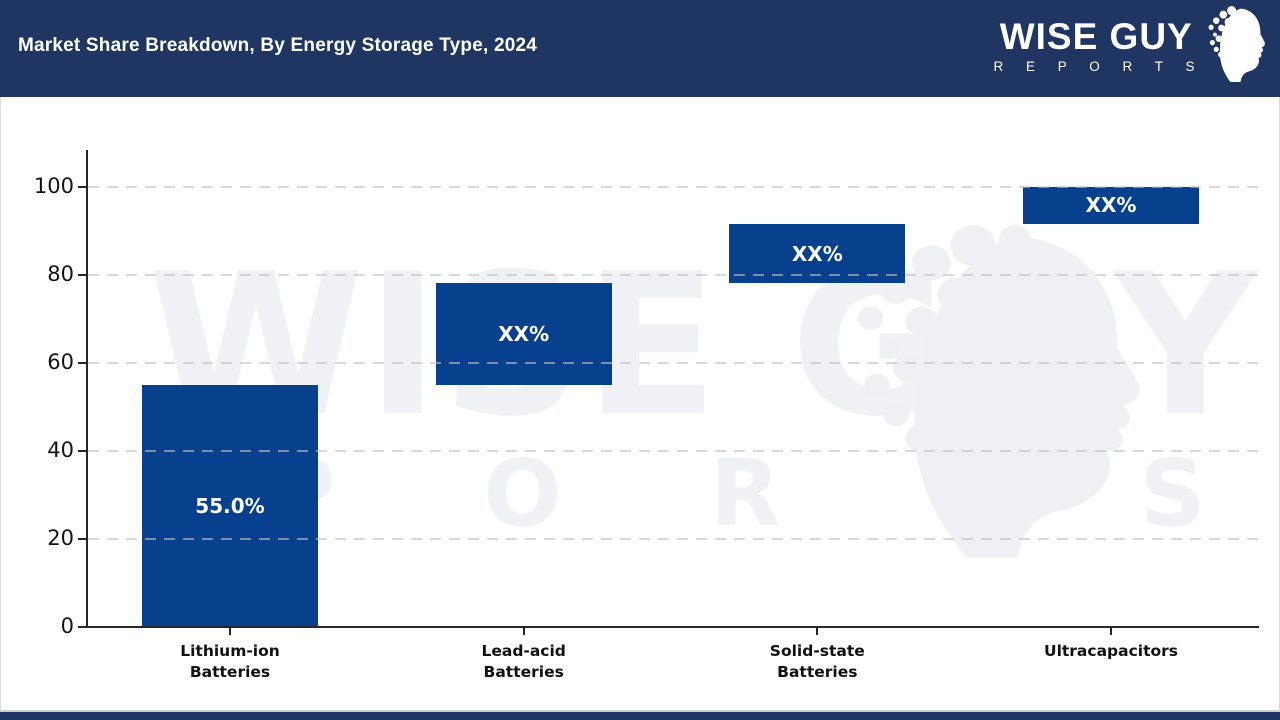 The image size is (1280, 720). I want to click on bar-value-label: 55.0%, so click(230, 505).